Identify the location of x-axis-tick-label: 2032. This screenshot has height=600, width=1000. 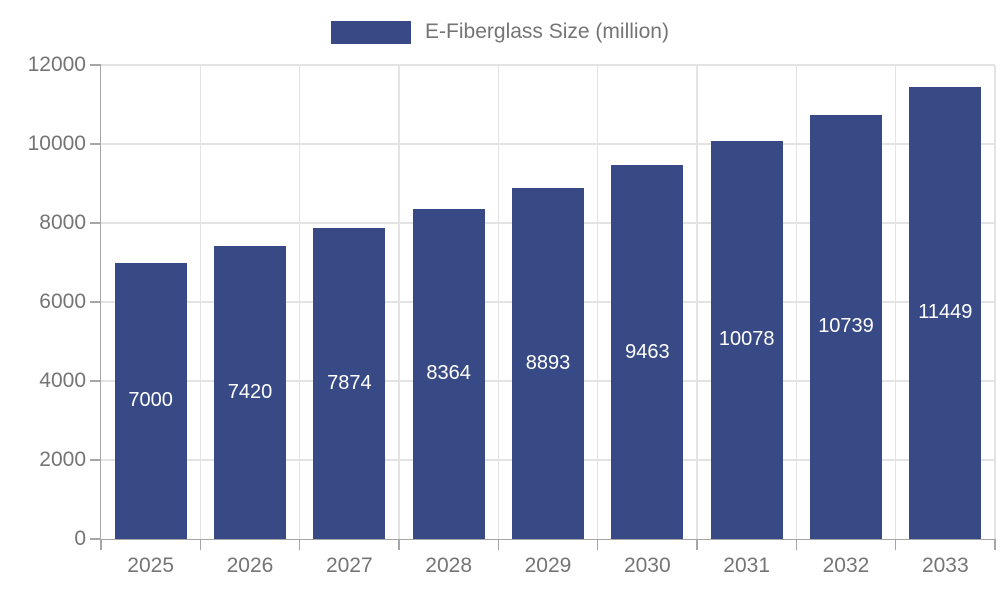
(846, 565).